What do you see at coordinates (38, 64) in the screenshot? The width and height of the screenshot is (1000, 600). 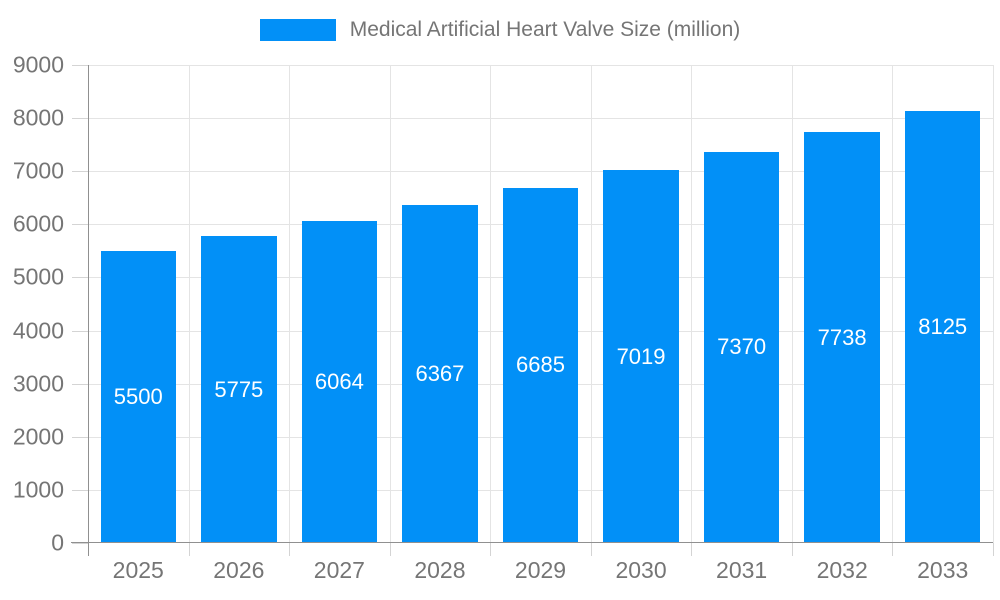 I see `y-axis-label: 9000` at bounding box center [38, 64].